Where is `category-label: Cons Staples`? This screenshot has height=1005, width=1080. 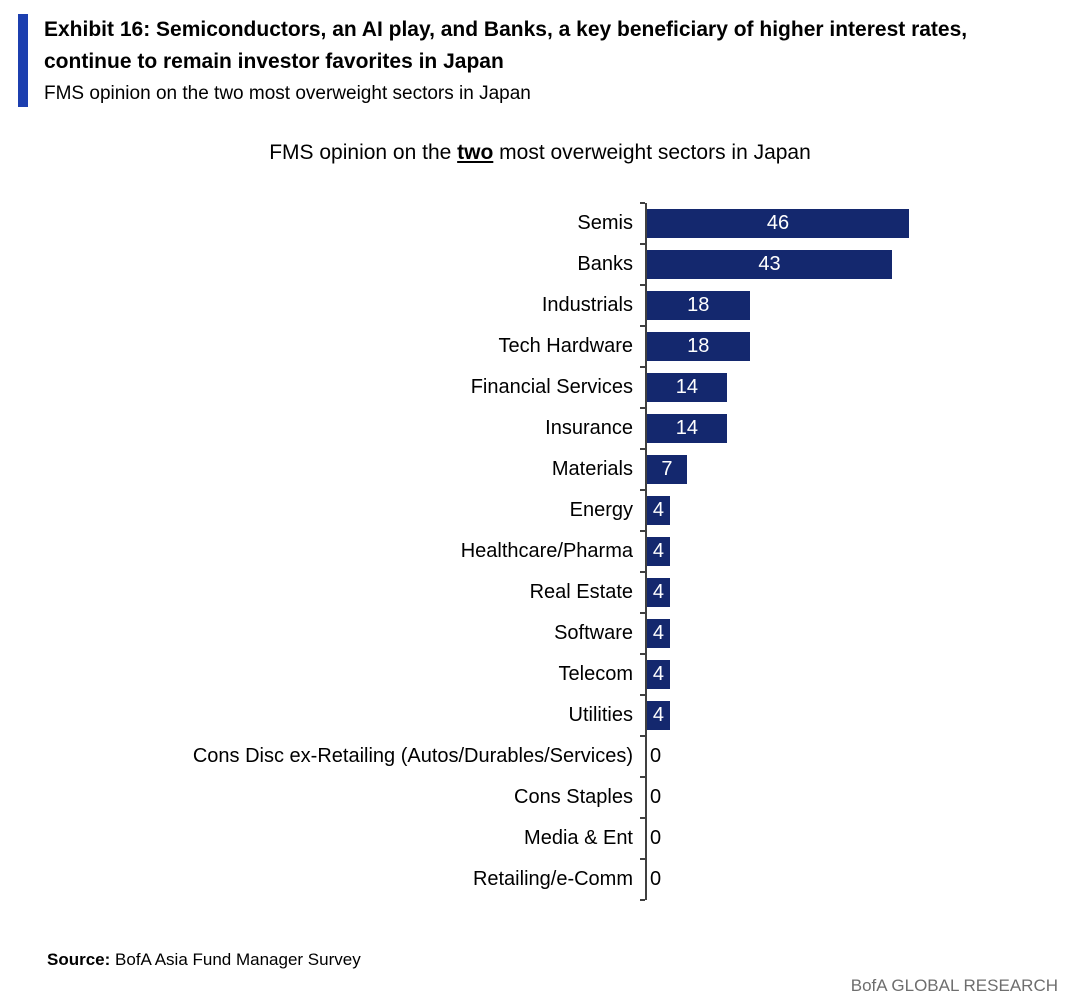
category-label: Cons Staples is located at coordinates (573, 796).